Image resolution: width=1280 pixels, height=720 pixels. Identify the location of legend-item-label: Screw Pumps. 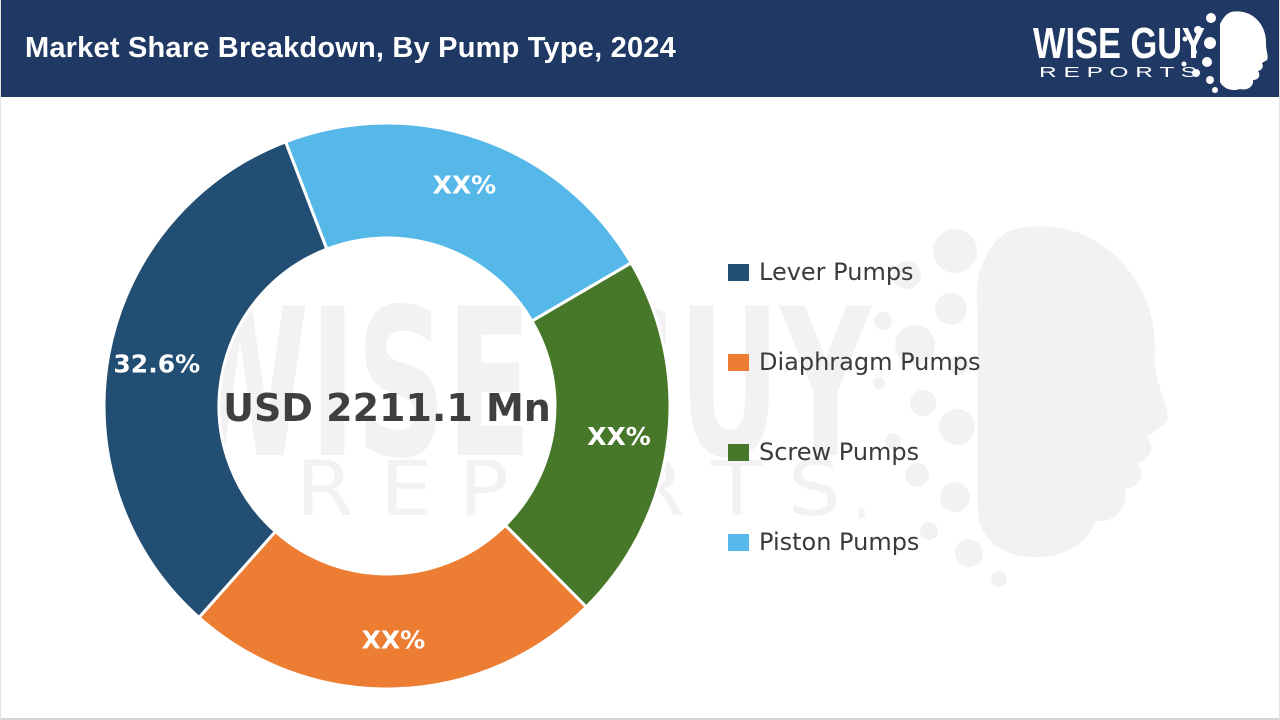
(839, 452).